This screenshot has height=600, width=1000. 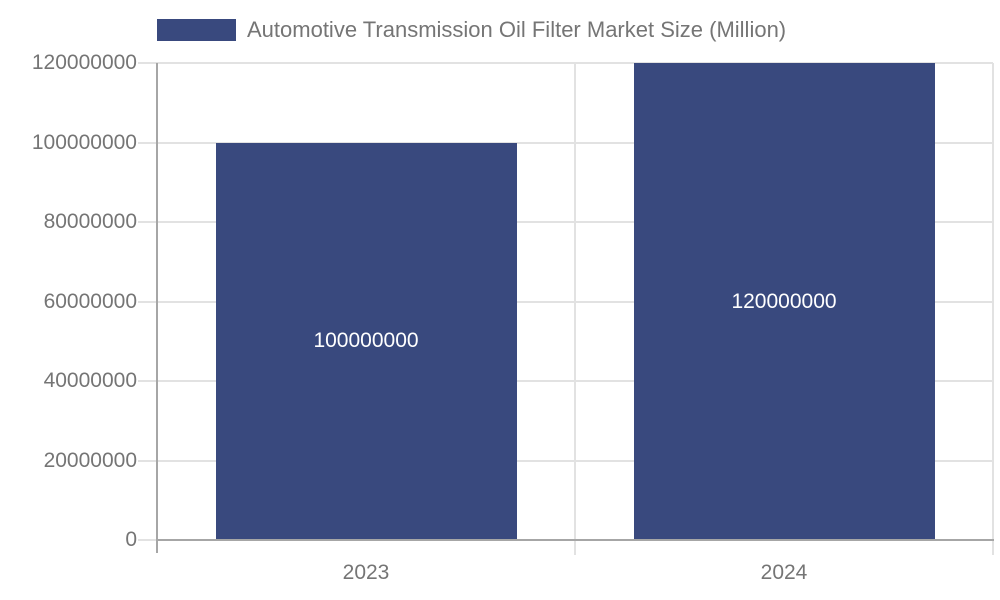 I want to click on x-tick-label: 2024, so click(x=784, y=572).